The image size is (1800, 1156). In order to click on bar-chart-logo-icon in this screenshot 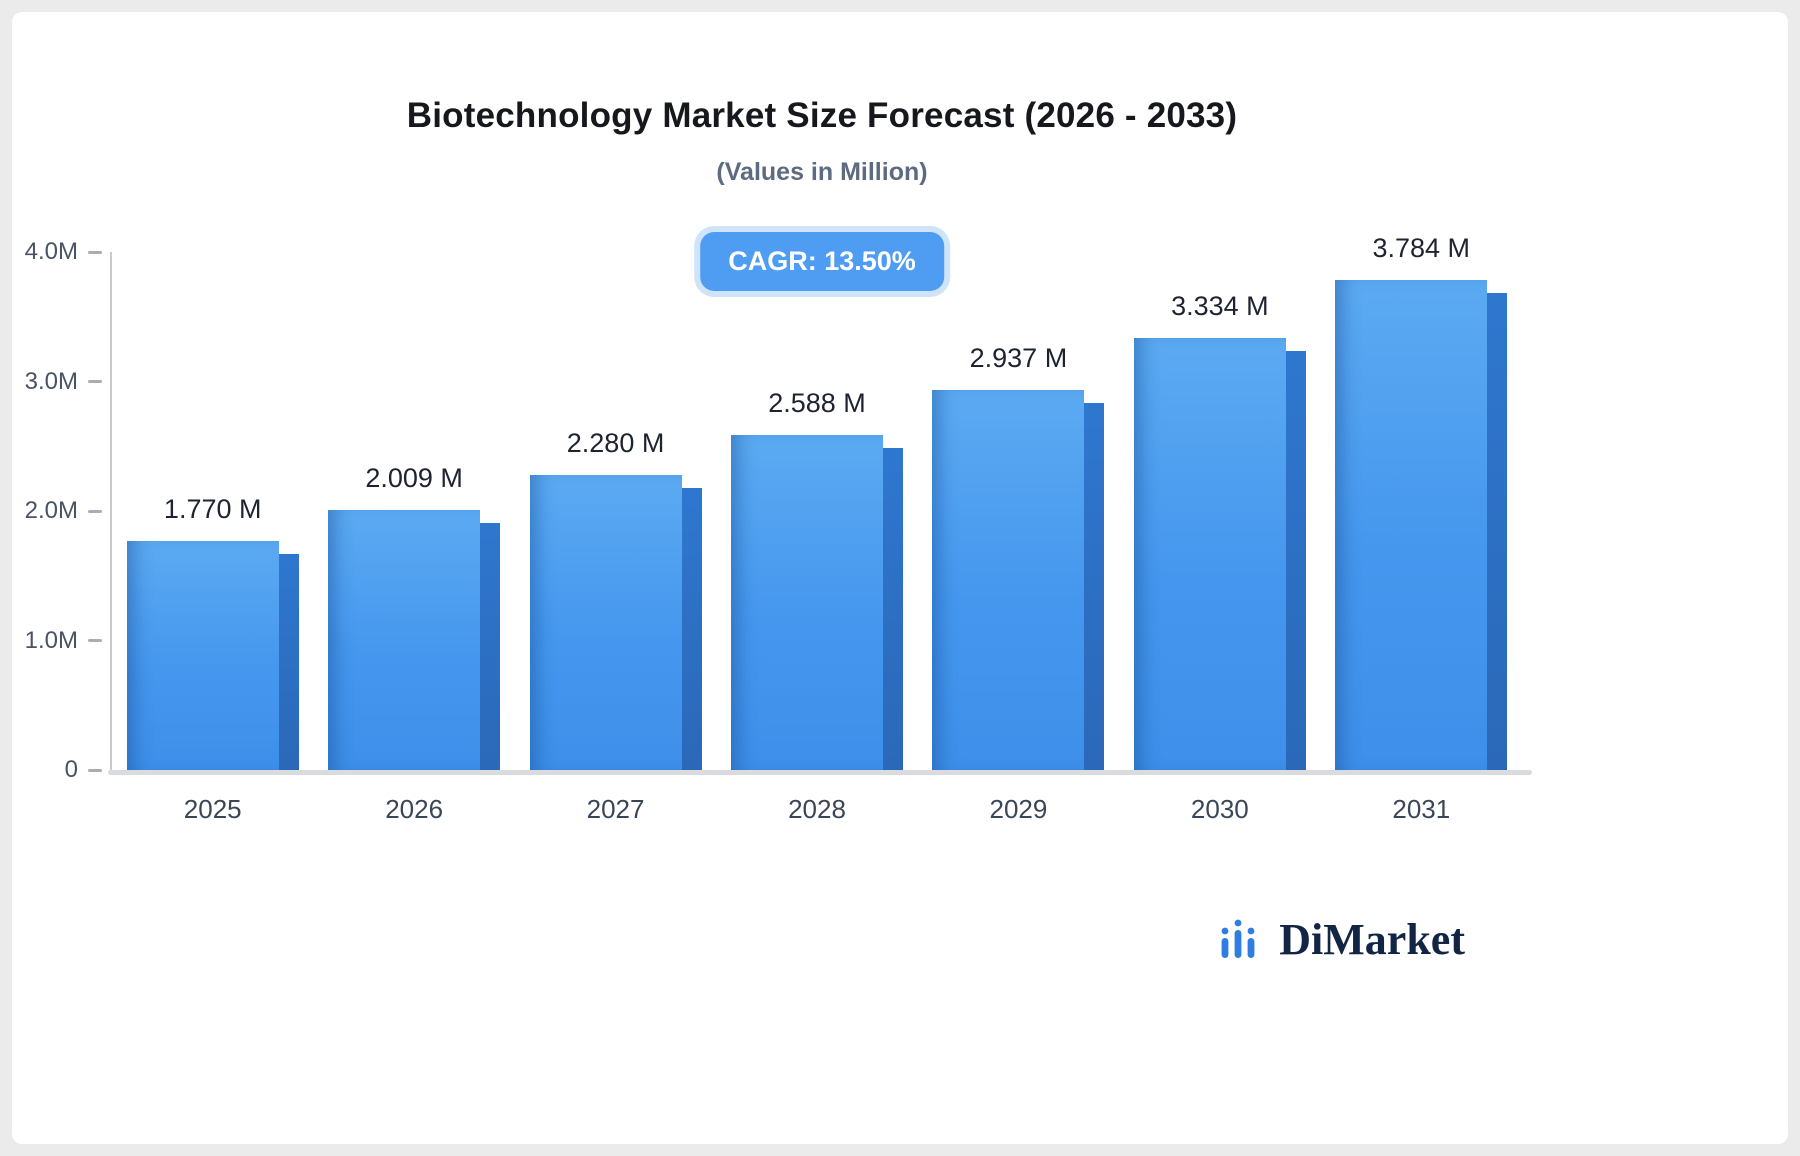, I will do `click(1238, 938)`.